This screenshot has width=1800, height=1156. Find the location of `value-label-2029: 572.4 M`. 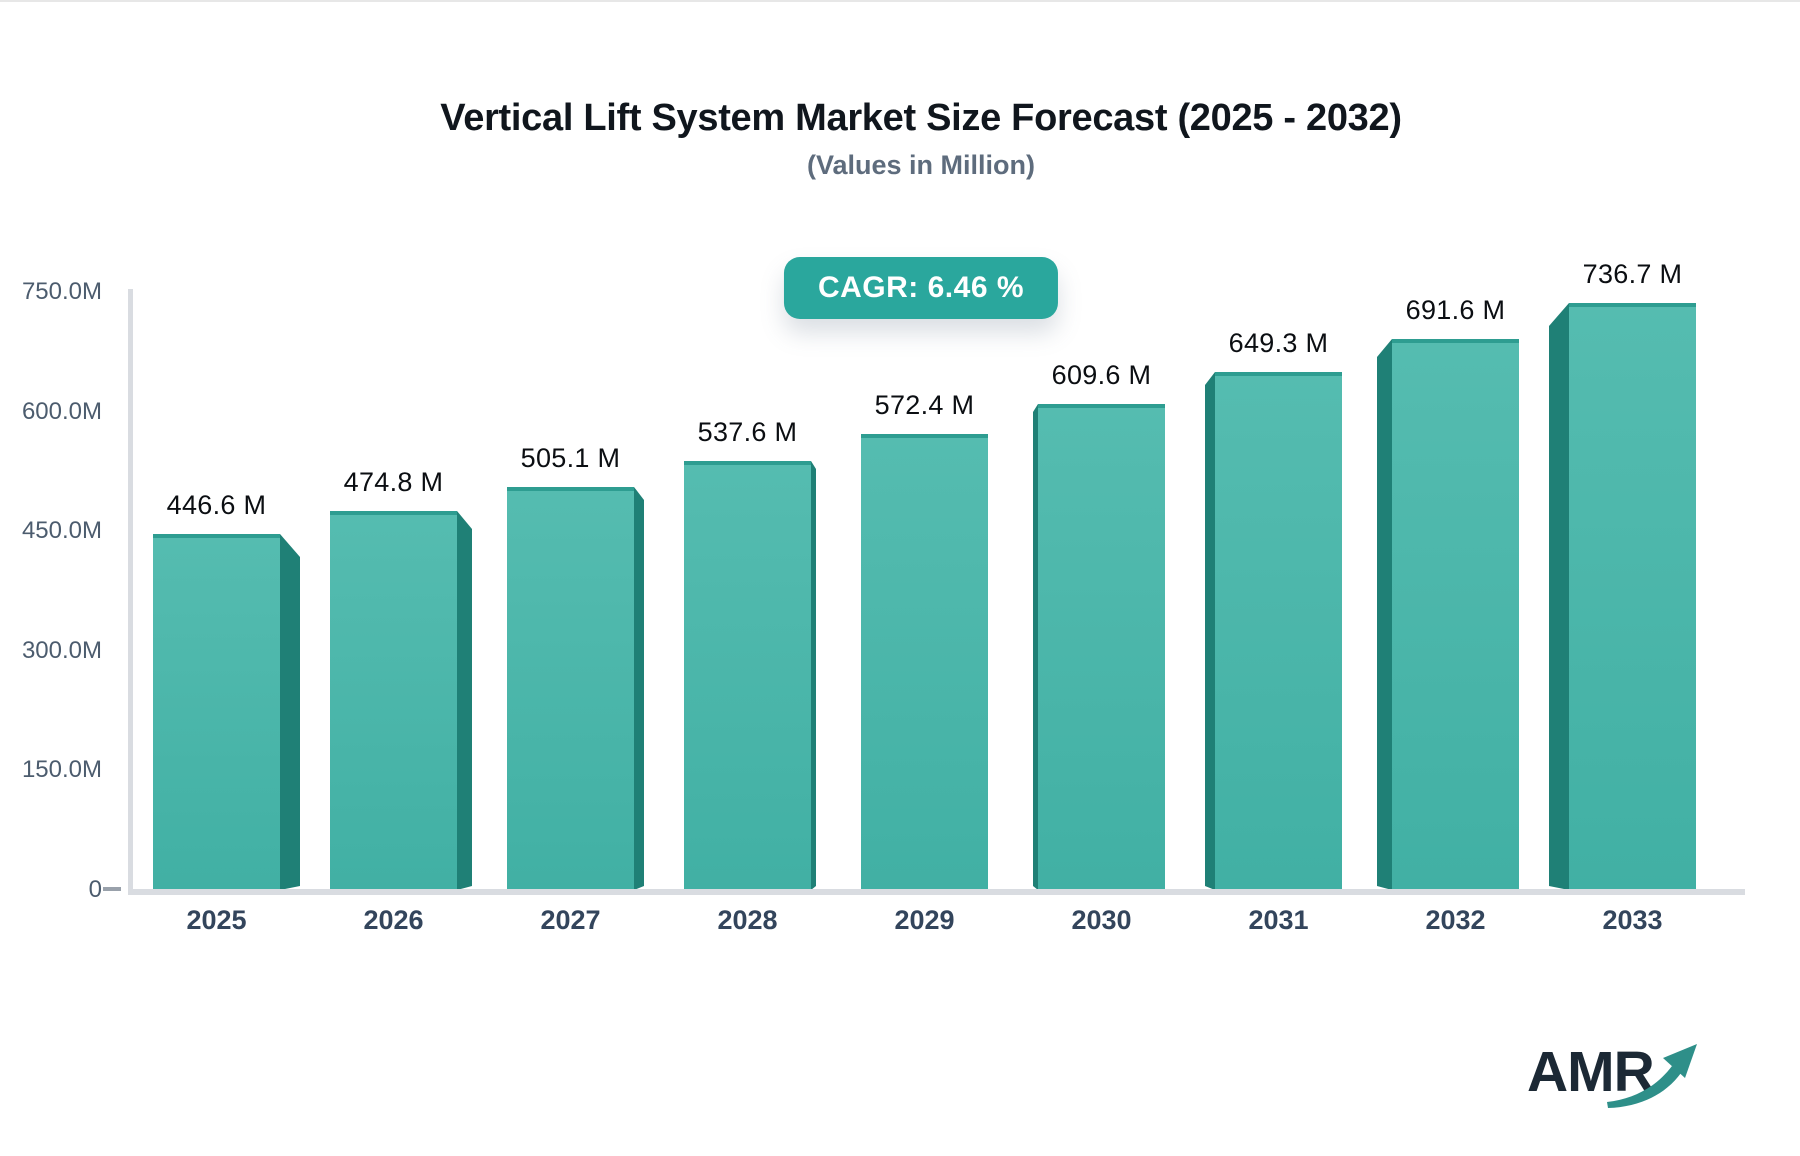

value-label-2029: 572.4 M is located at coordinates (924, 405).